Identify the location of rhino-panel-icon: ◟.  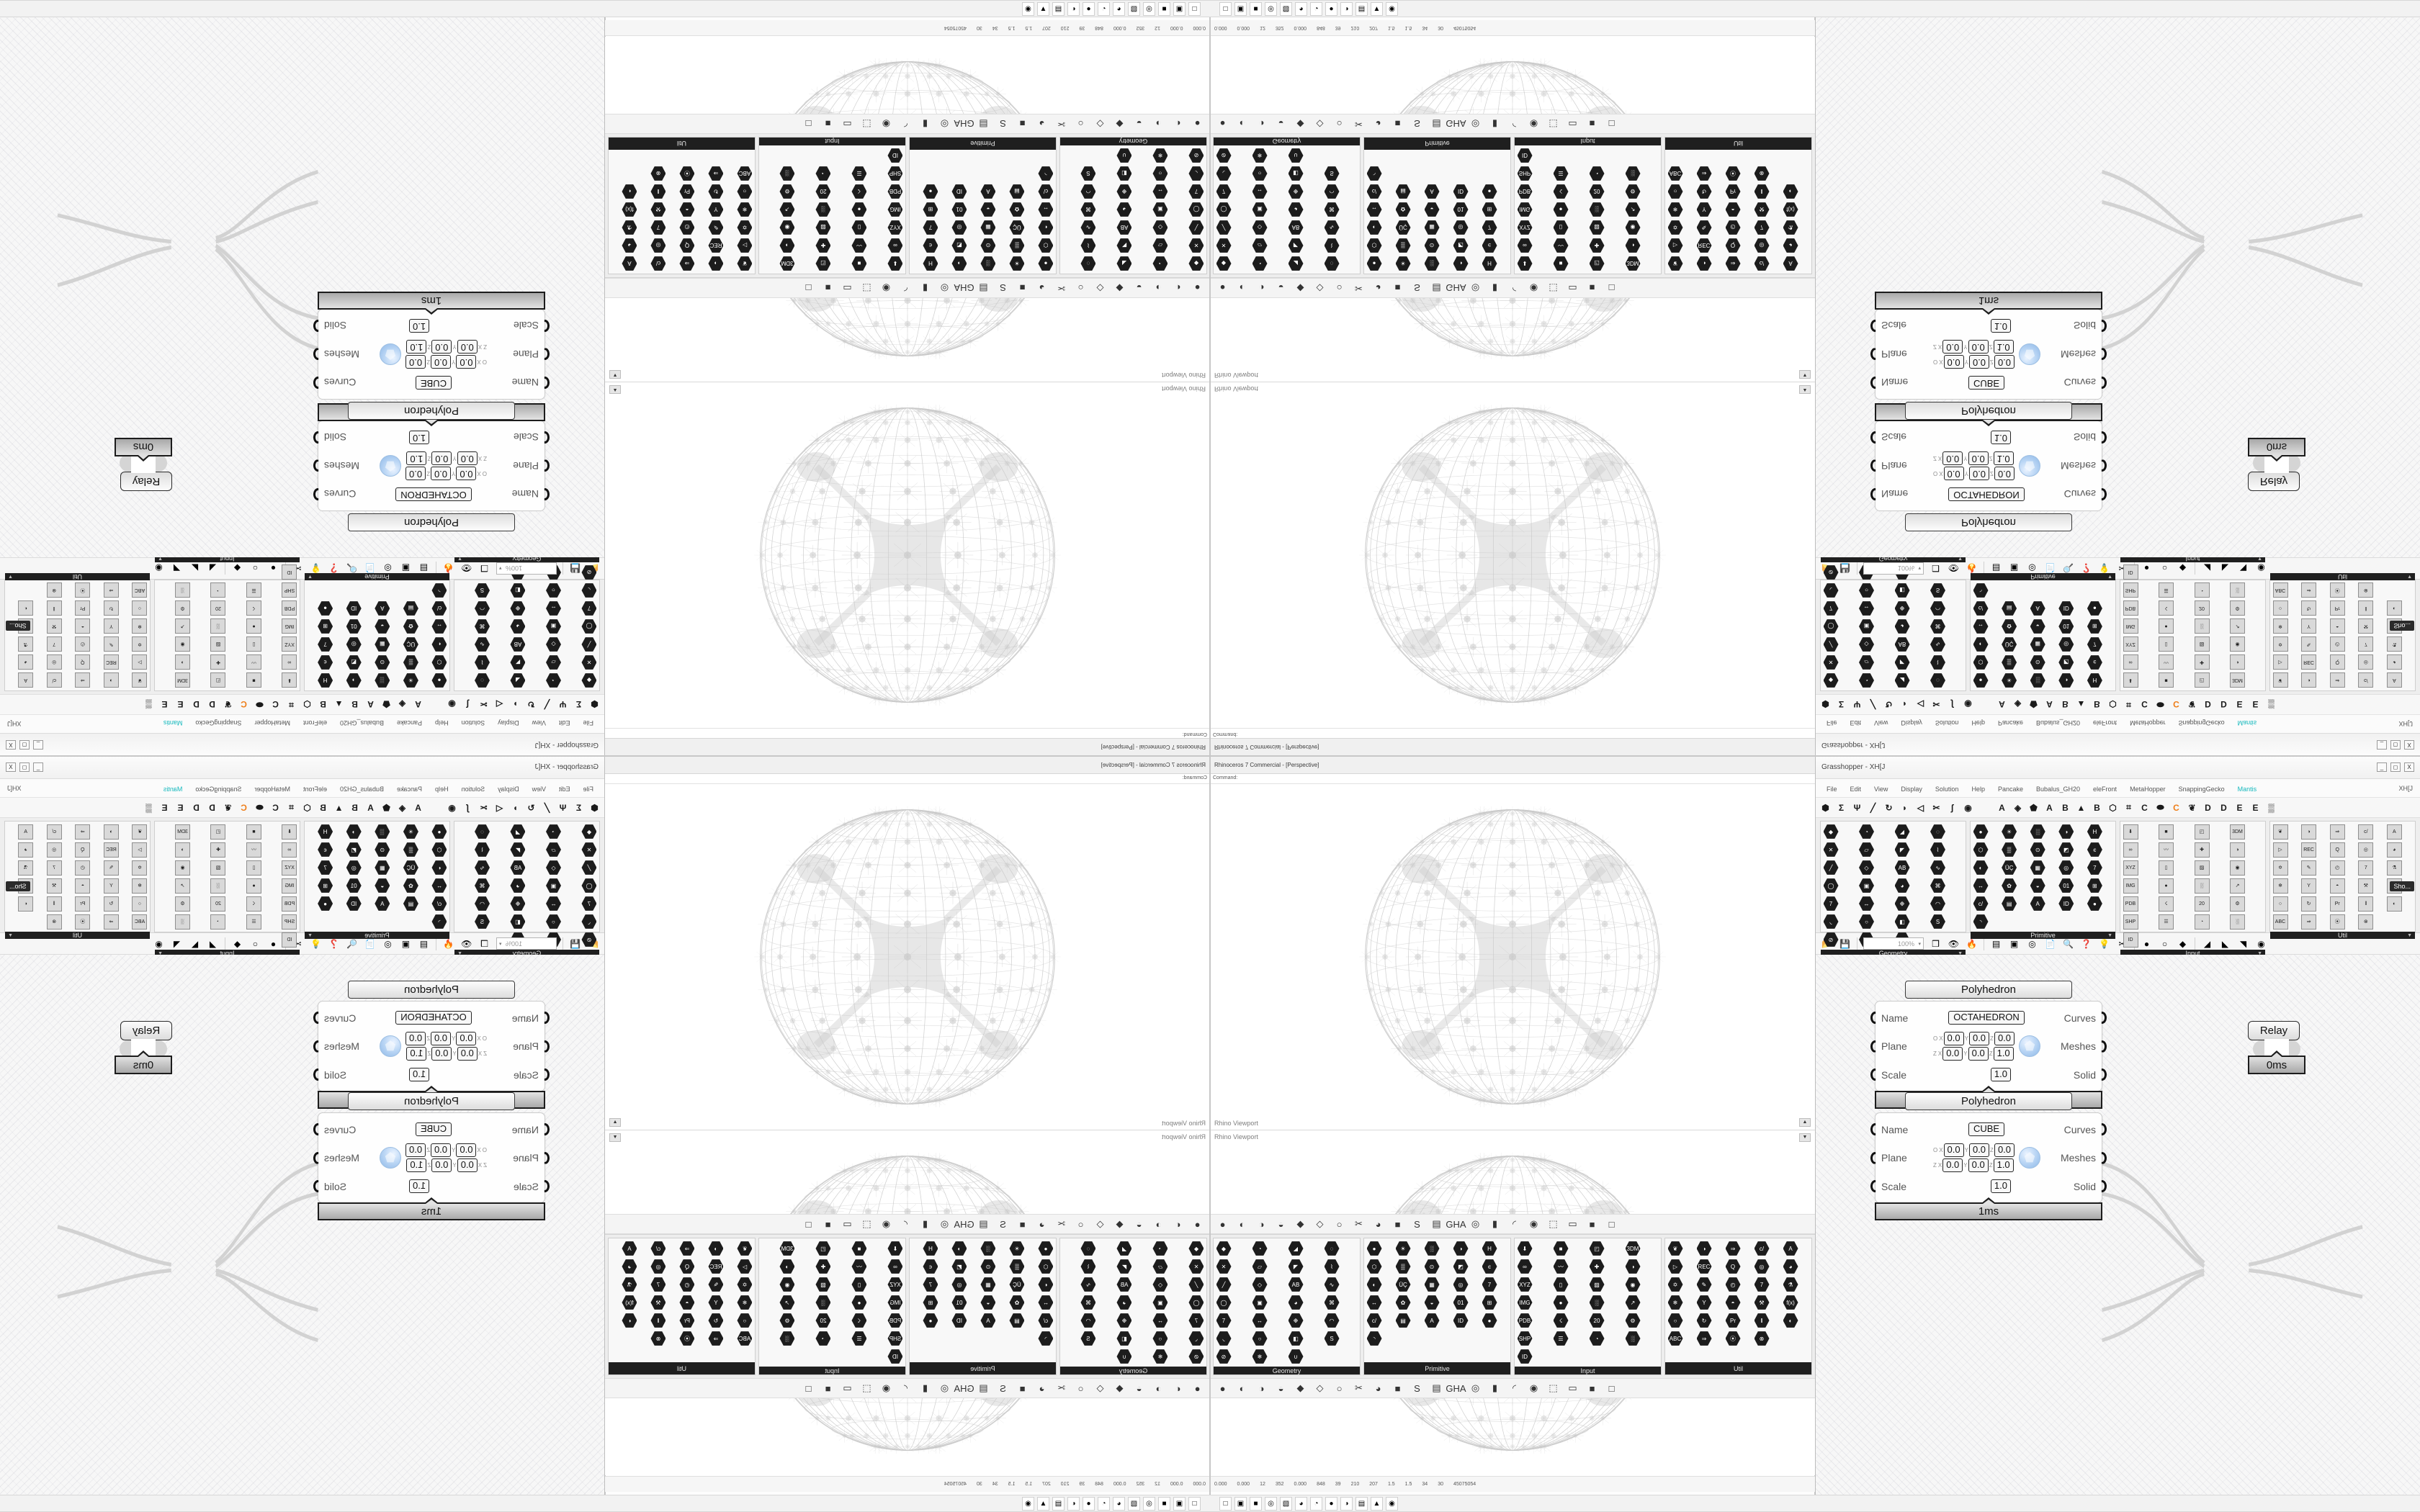
(1223, 173).